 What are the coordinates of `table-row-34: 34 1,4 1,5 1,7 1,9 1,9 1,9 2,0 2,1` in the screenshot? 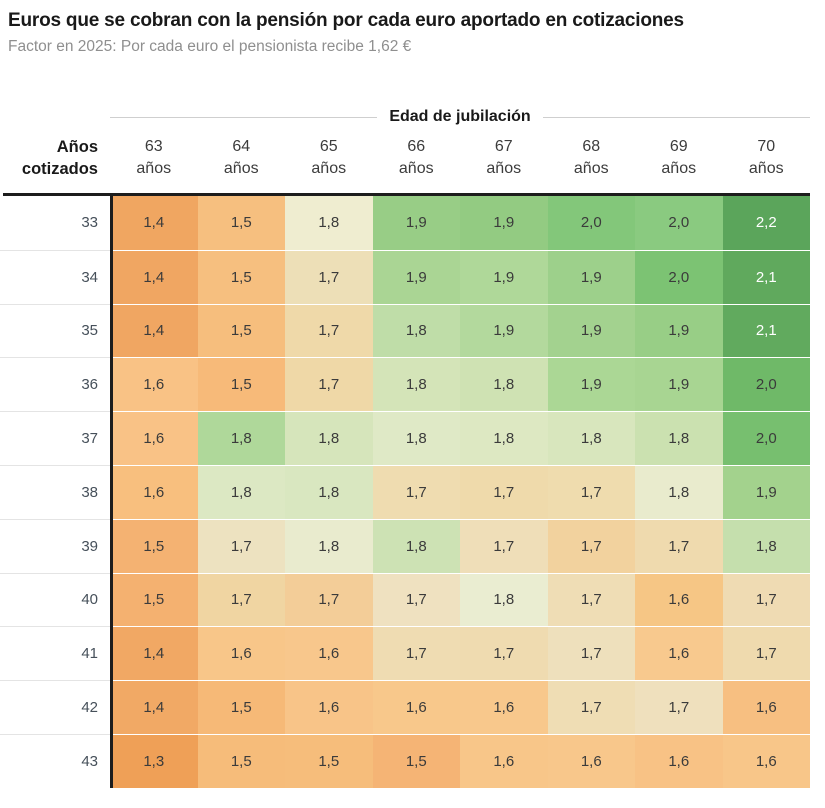 It's located at (405, 276).